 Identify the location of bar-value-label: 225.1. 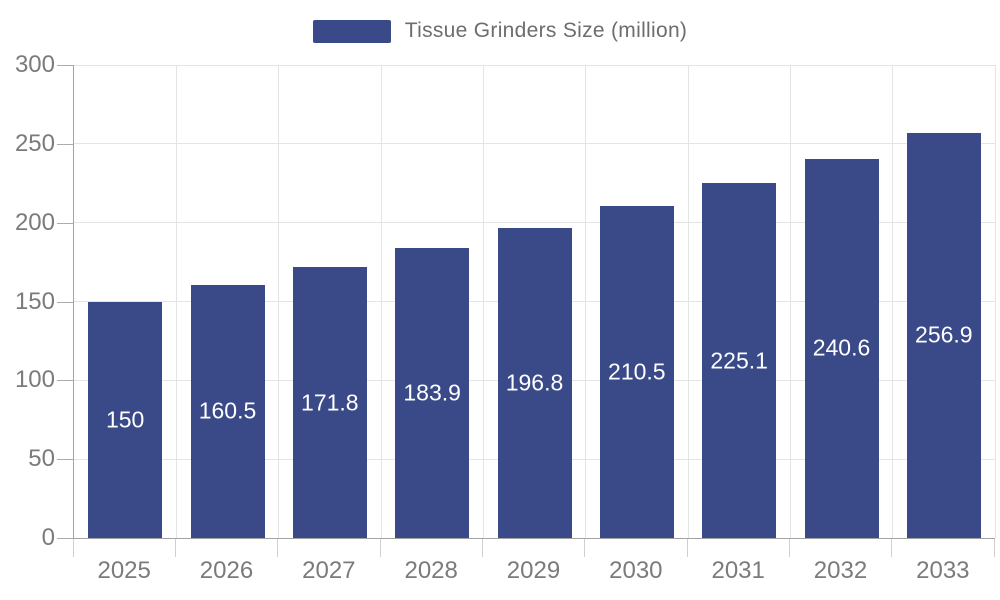
(739, 360).